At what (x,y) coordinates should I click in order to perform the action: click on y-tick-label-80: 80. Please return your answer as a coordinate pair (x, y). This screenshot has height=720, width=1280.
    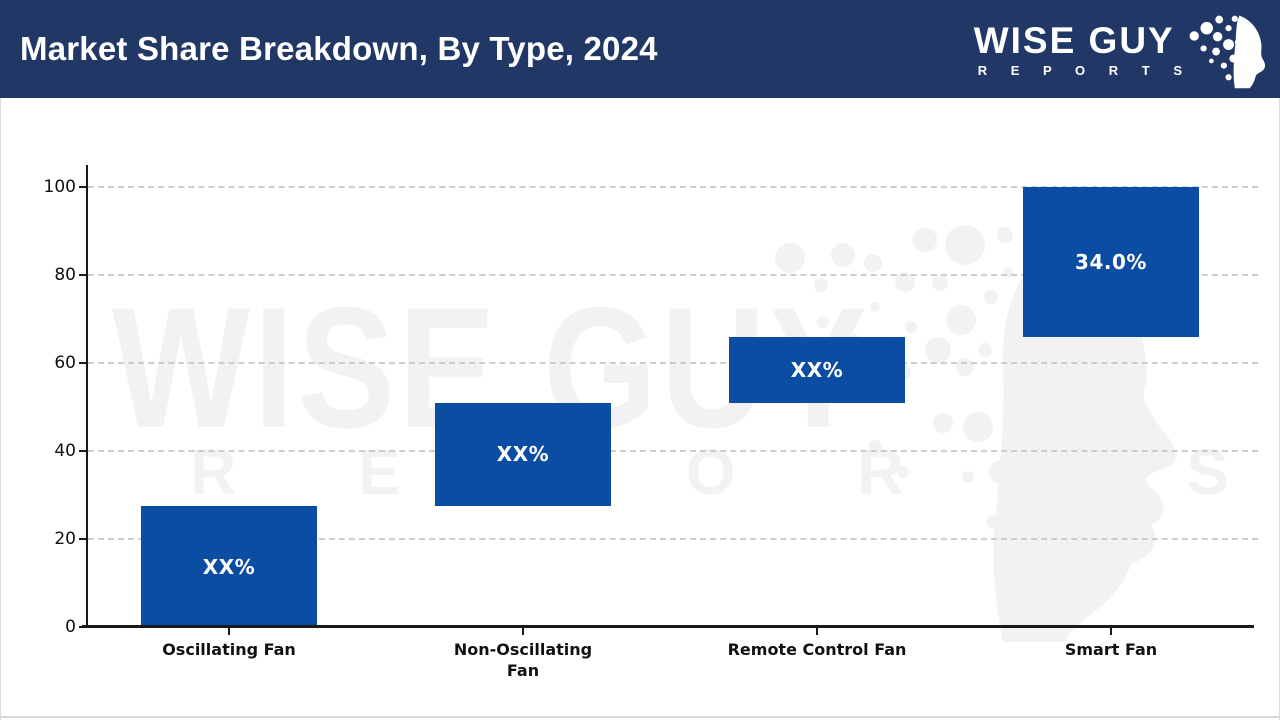
    Looking at the image, I should click on (65, 275).